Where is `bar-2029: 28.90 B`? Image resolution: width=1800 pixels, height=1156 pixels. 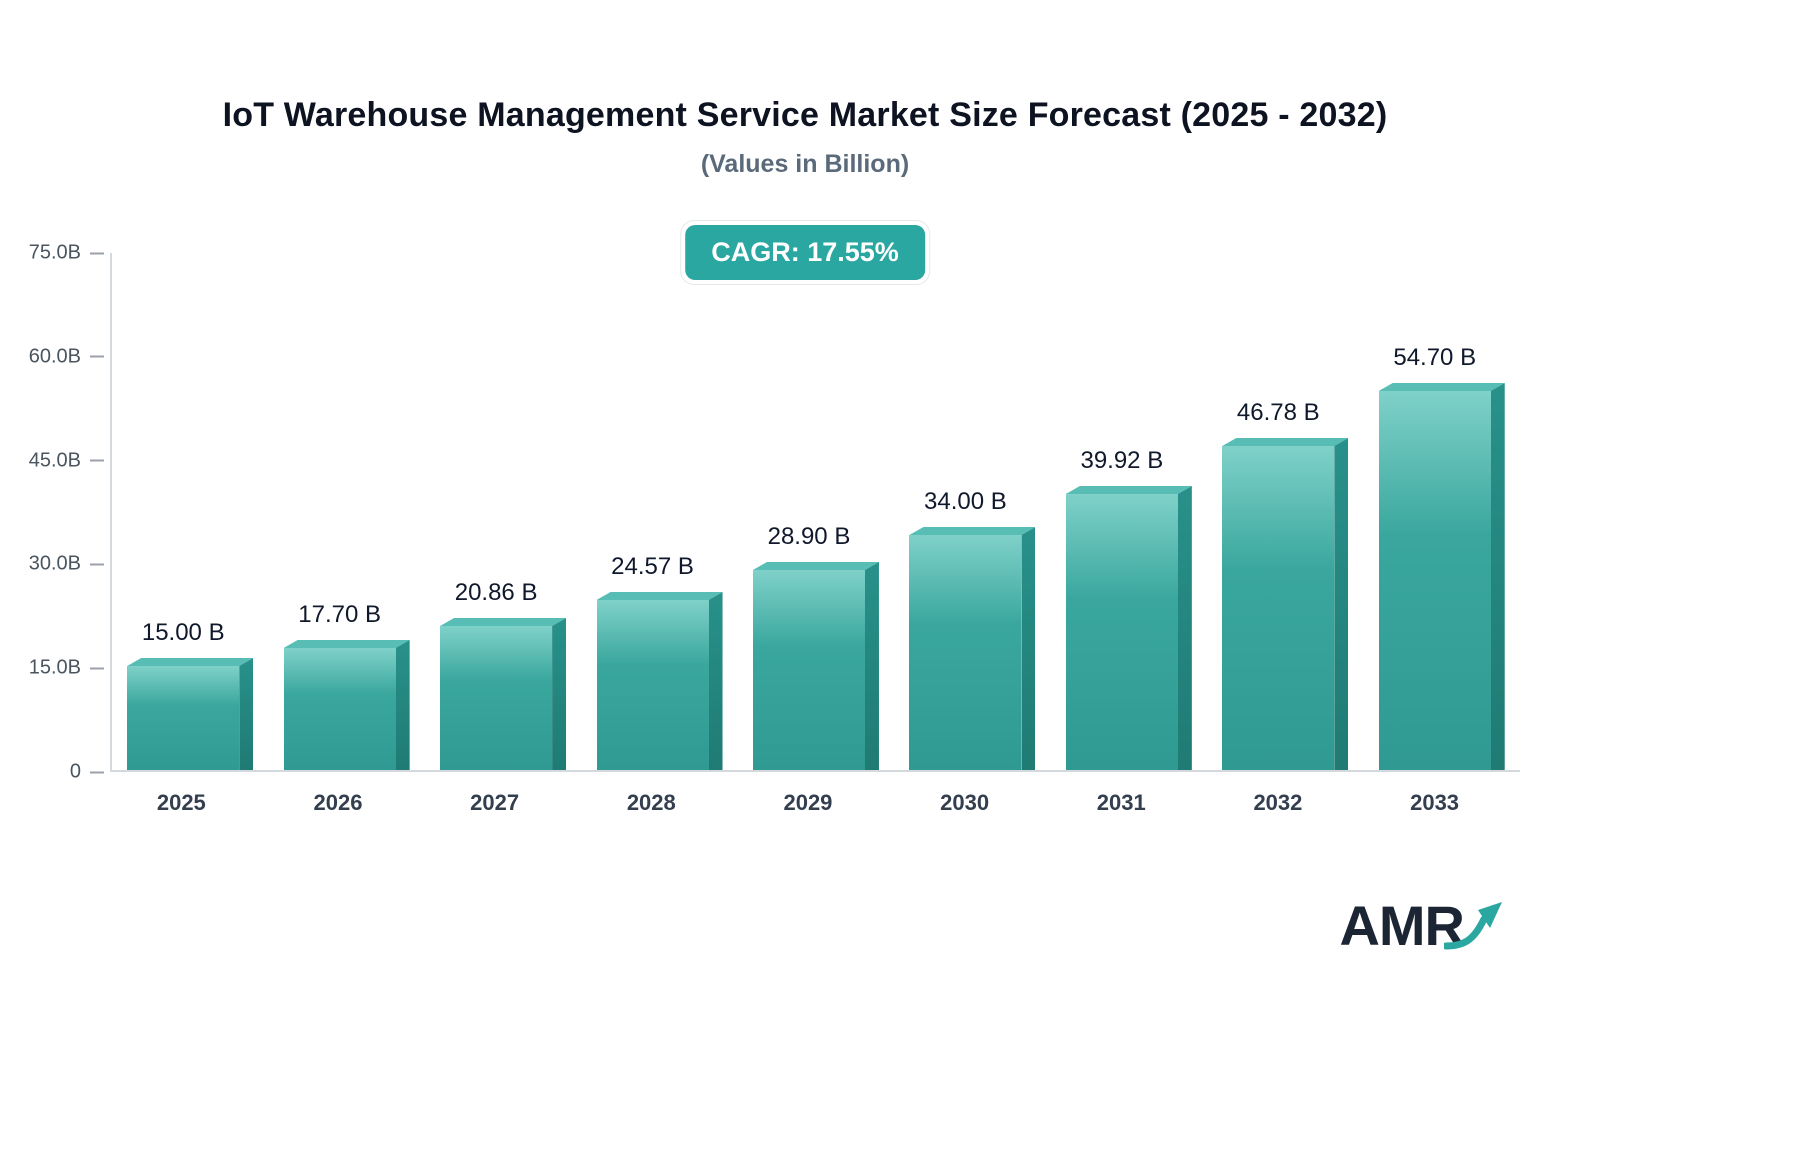 bar-2029: 28.90 B is located at coordinates (815, 646).